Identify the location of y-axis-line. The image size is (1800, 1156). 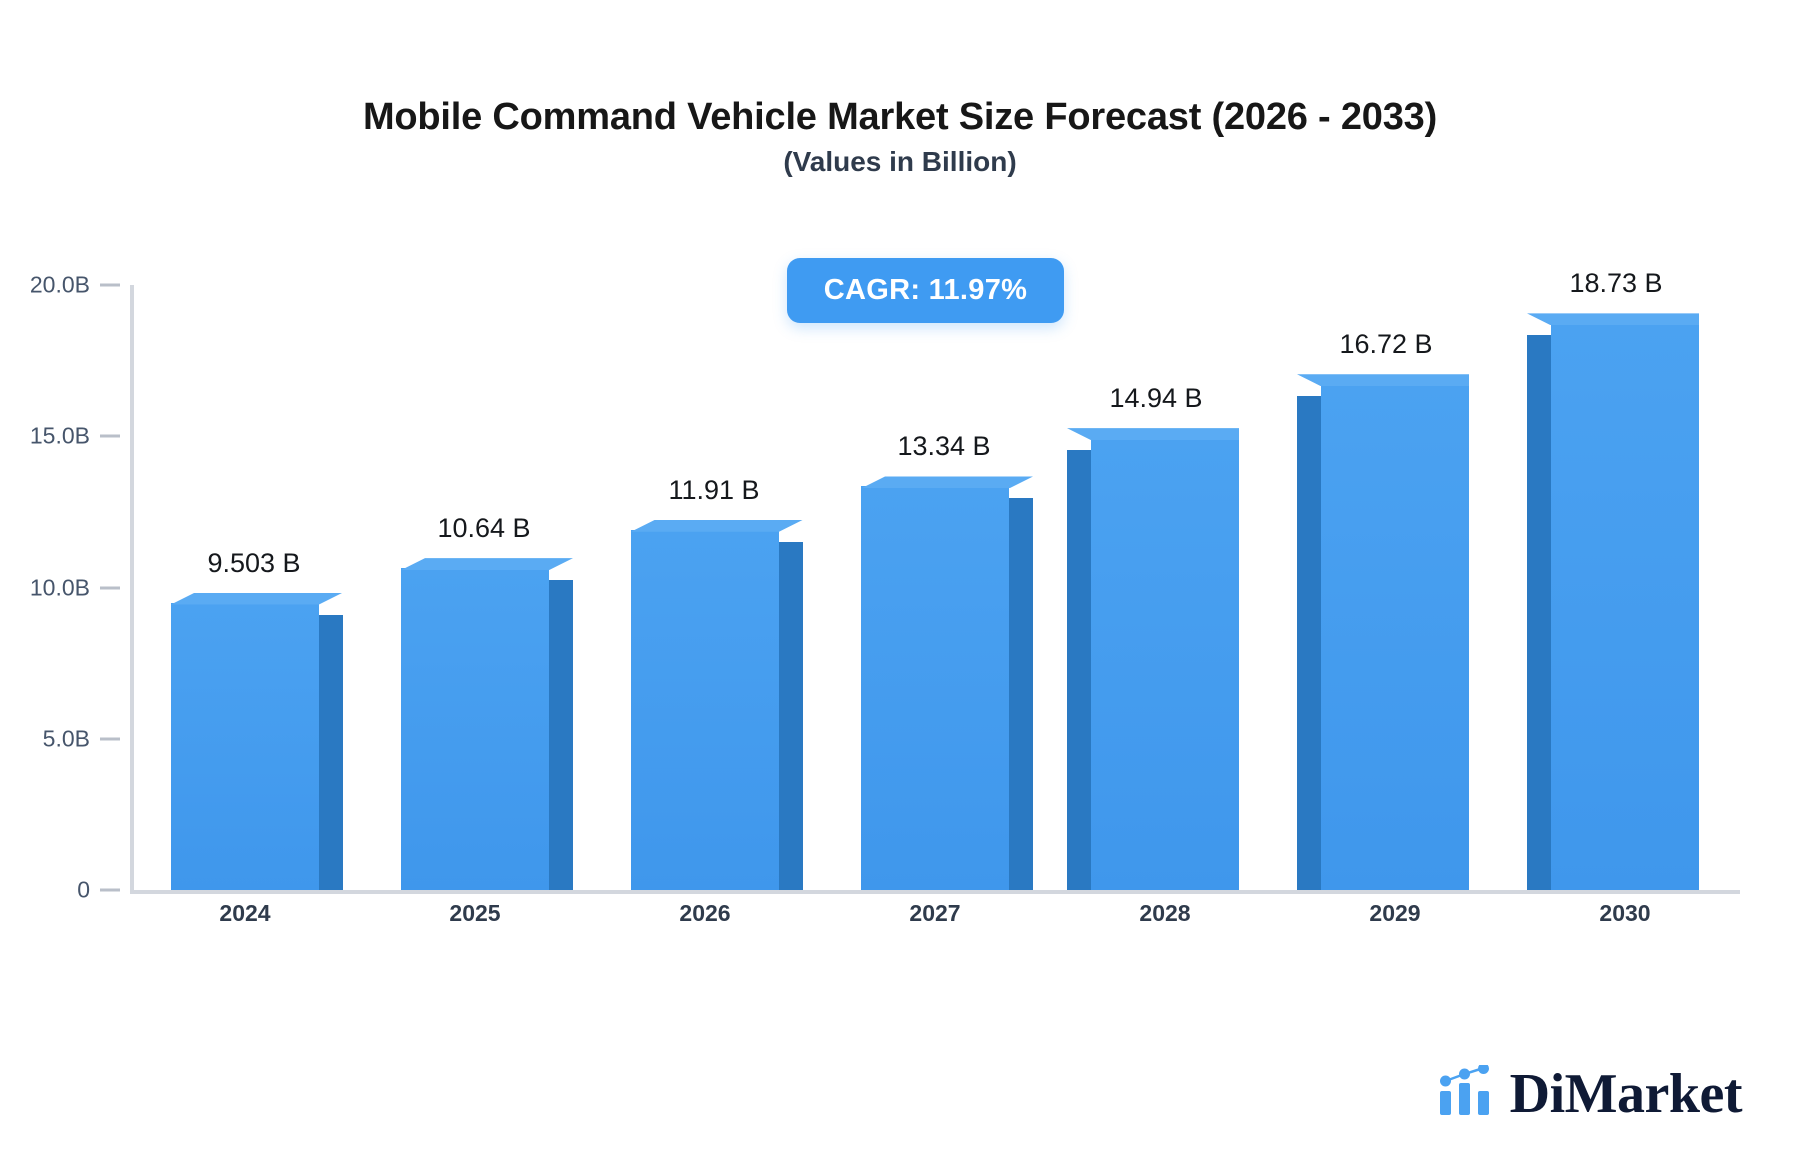
(132, 587).